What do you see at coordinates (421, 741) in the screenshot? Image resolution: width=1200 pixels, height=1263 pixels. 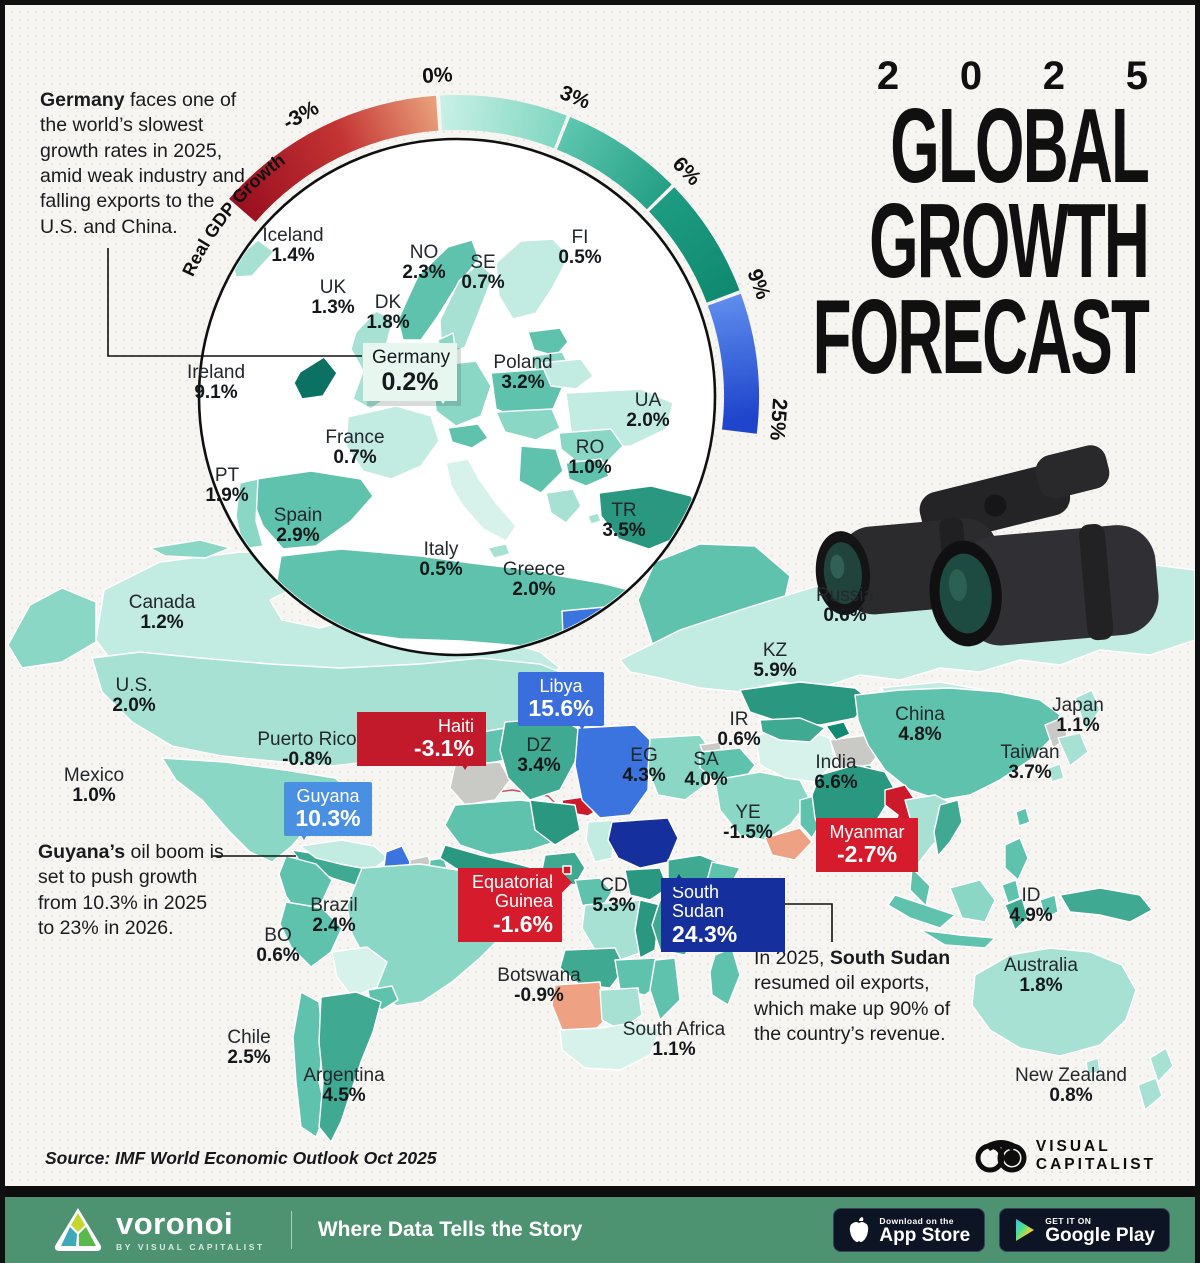 I see `callout-haiti: Haiti -3.1%` at bounding box center [421, 741].